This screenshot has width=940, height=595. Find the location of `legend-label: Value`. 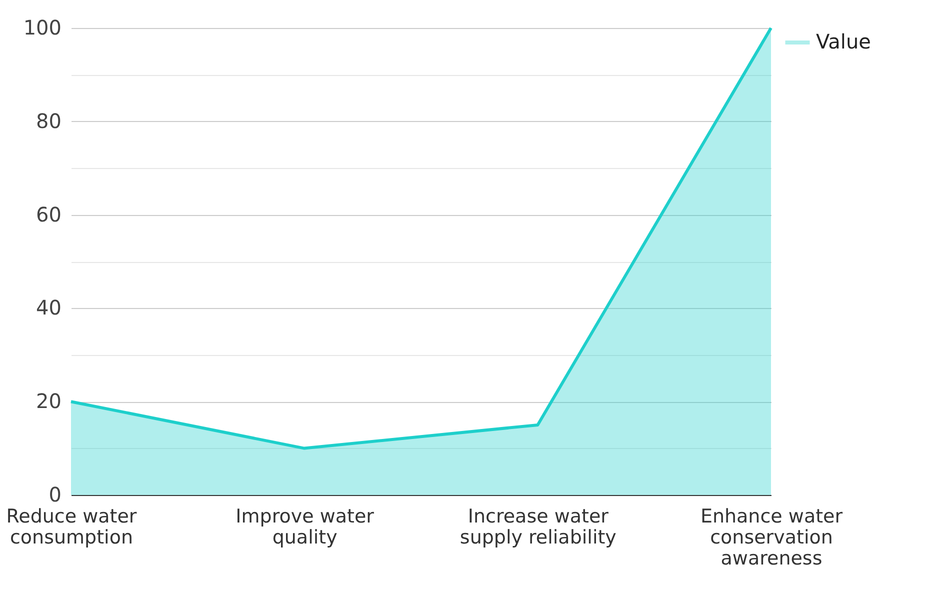

legend-label: Value is located at coordinates (843, 42).